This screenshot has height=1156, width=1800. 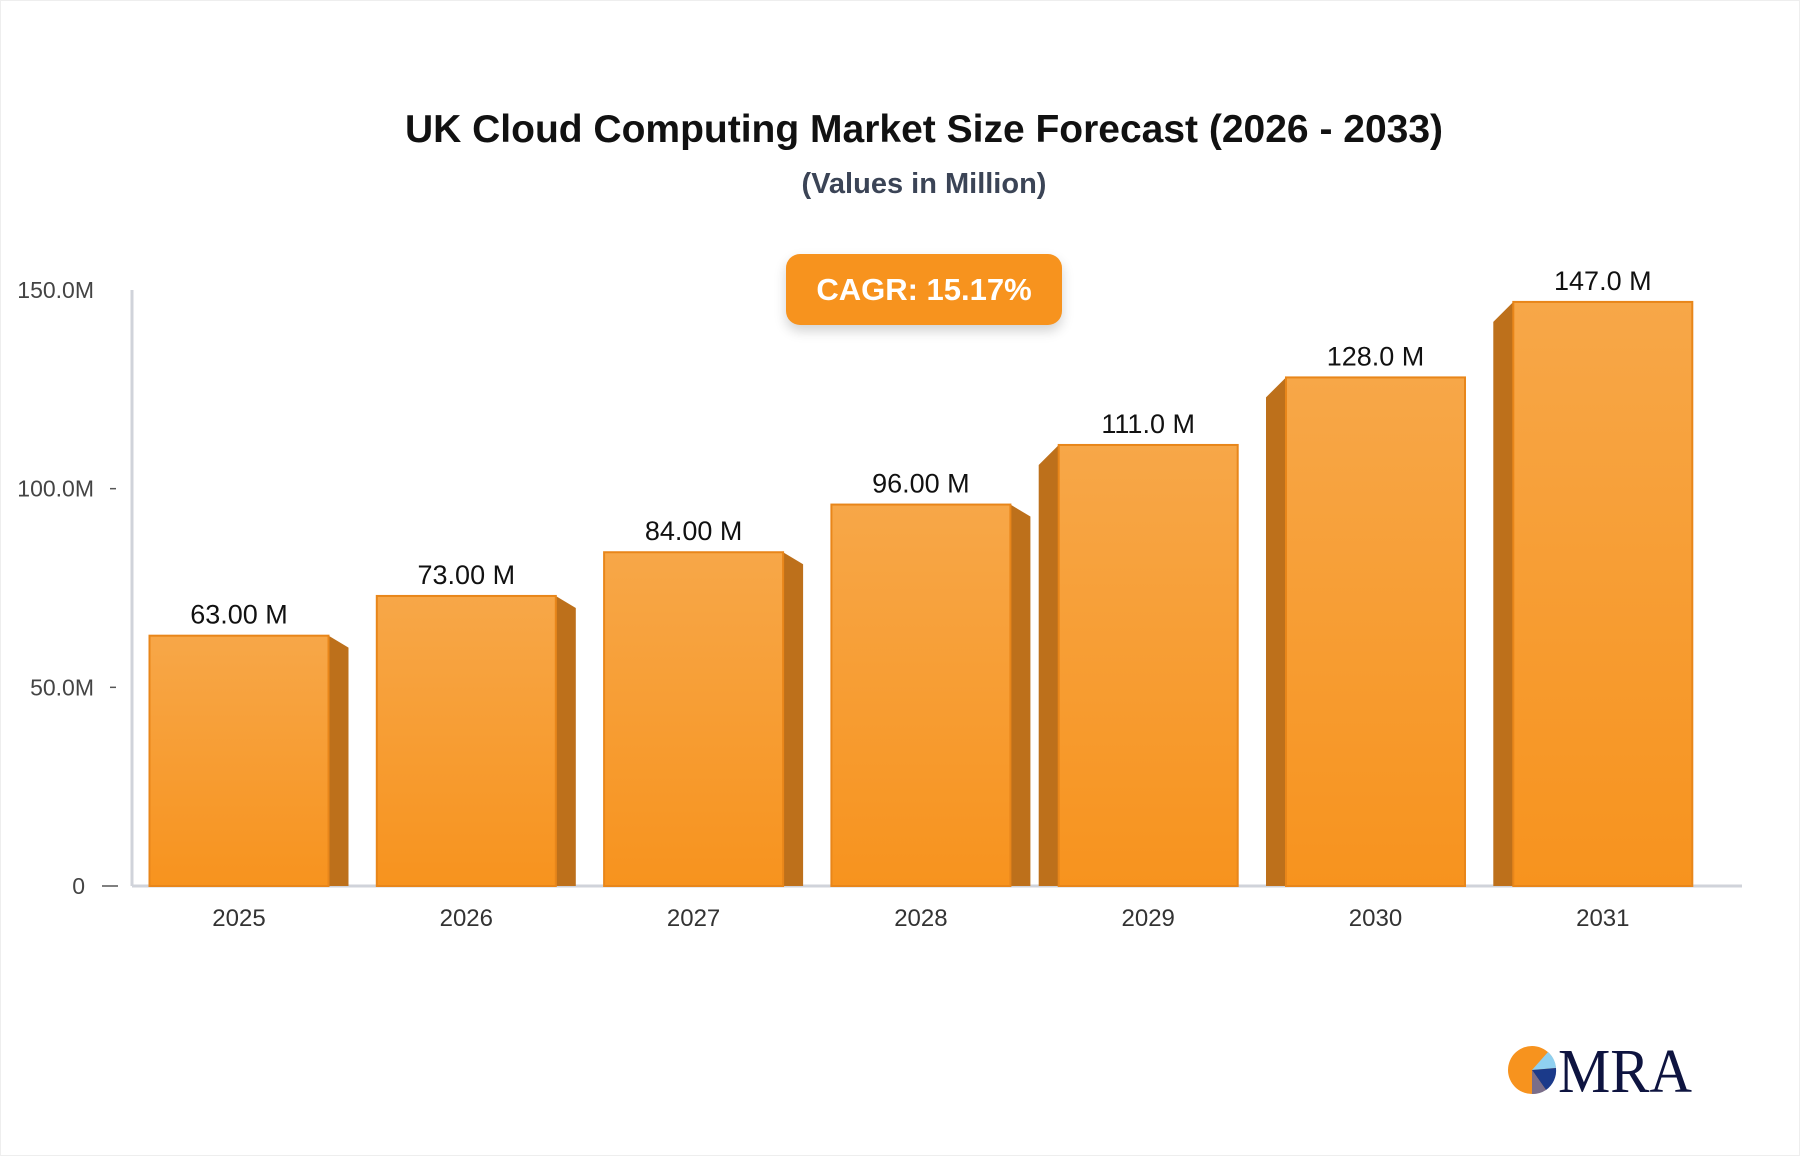 I want to click on x-tick-label: 2025, so click(x=238, y=918).